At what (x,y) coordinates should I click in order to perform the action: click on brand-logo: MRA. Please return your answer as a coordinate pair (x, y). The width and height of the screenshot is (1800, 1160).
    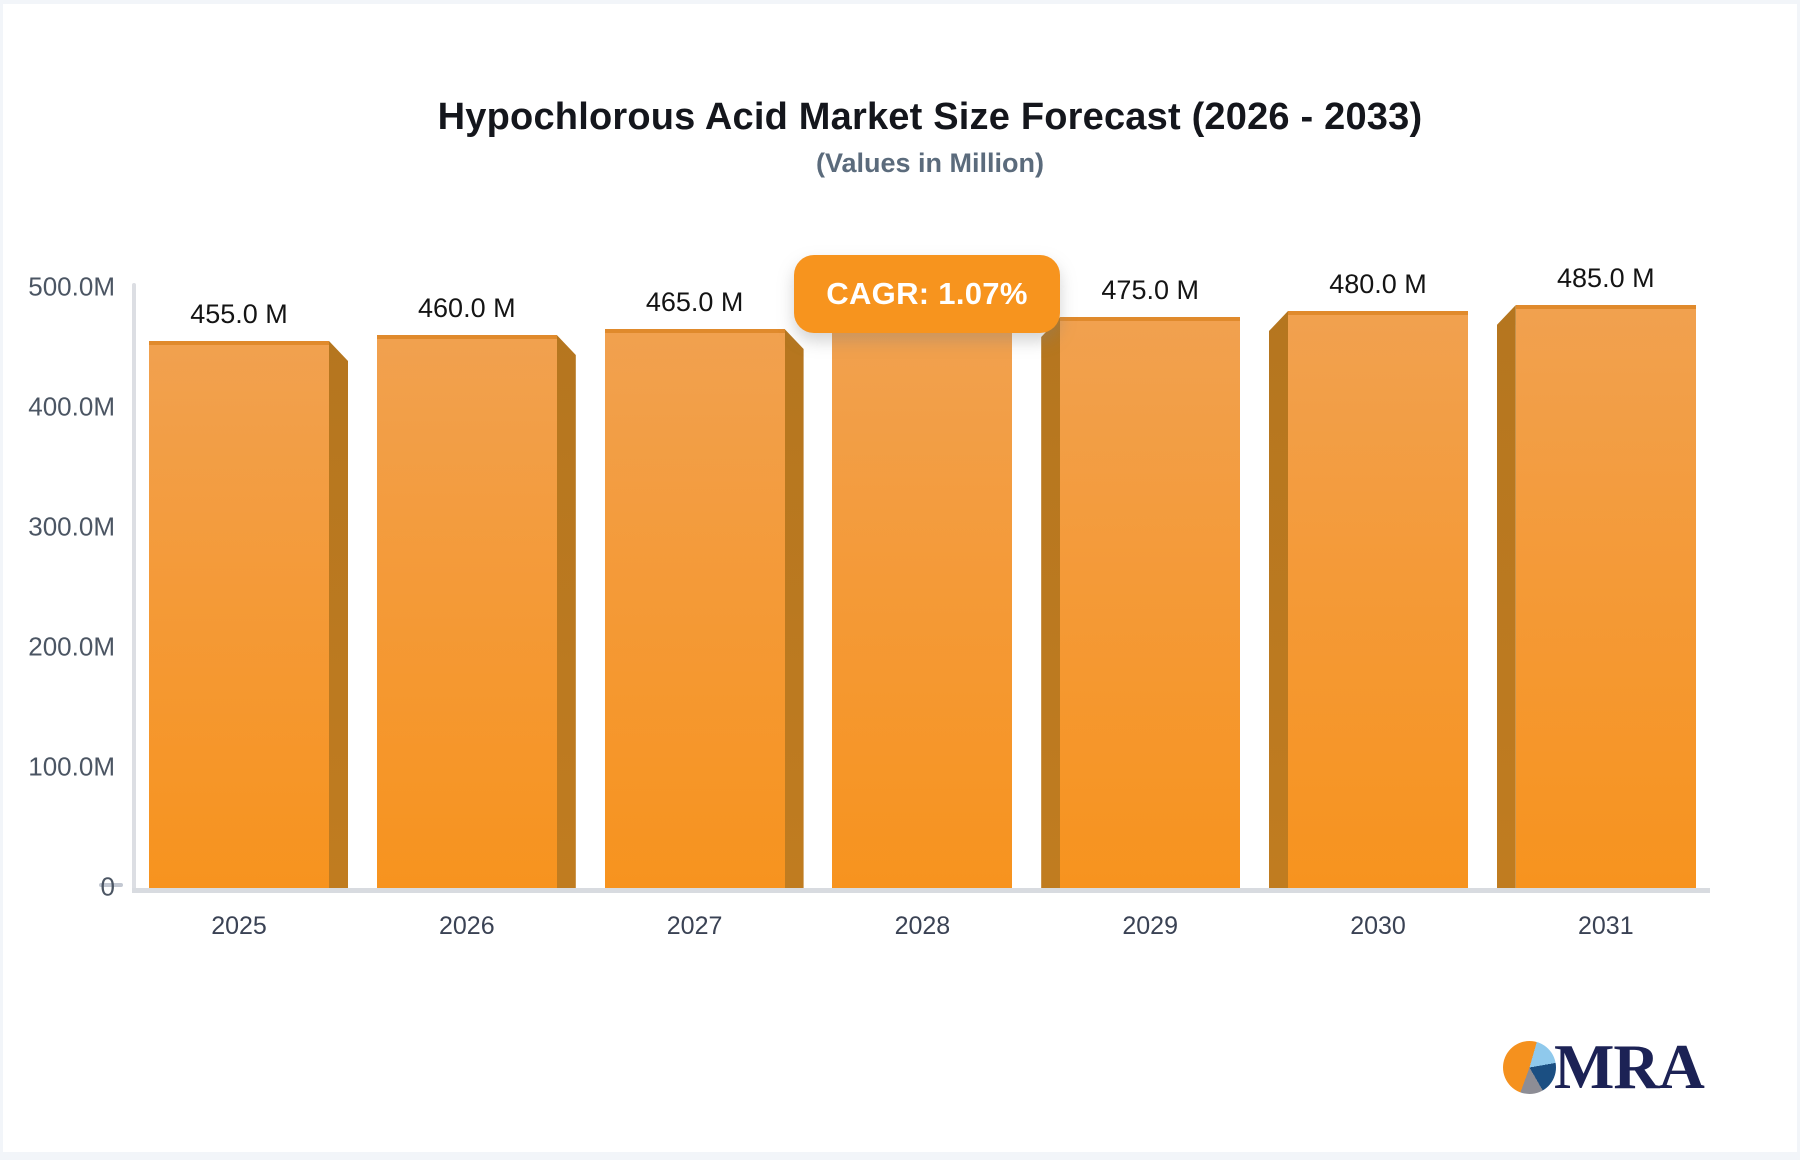
    Looking at the image, I should click on (1604, 1067).